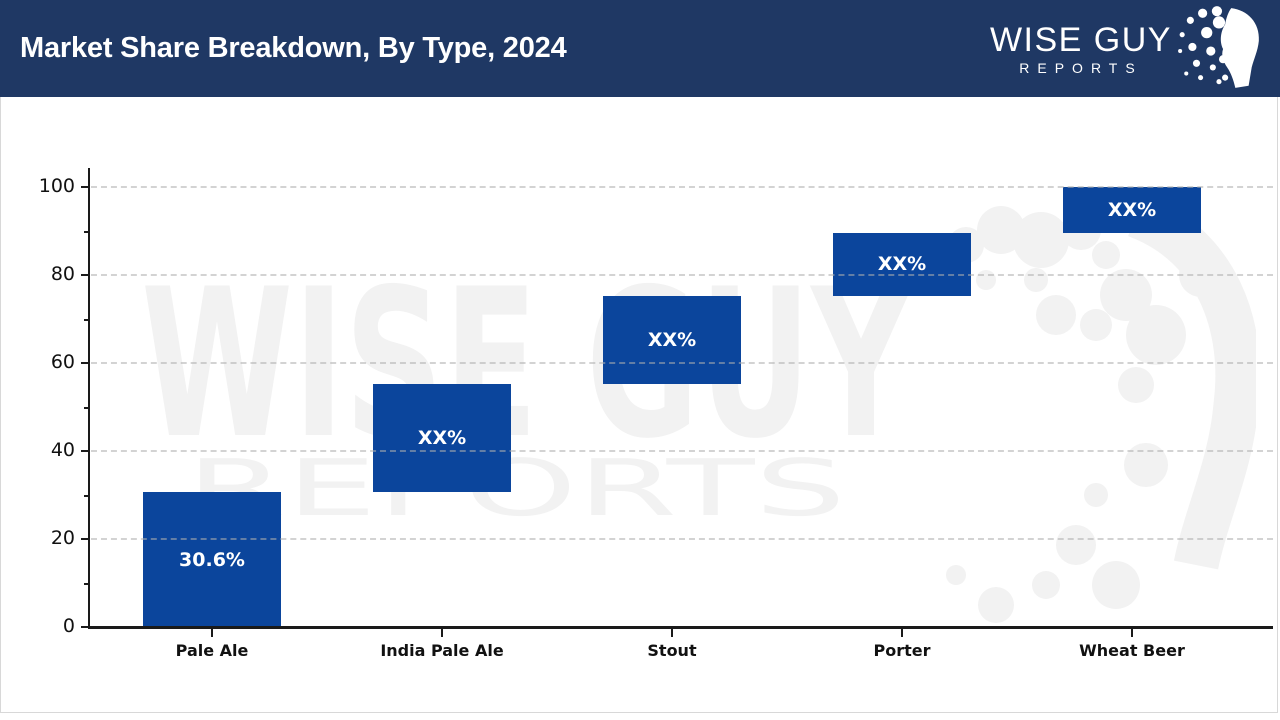 This screenshot has width=1280, height=720. I want to click on y-axis-tick-label: 20, so click(62, 538).